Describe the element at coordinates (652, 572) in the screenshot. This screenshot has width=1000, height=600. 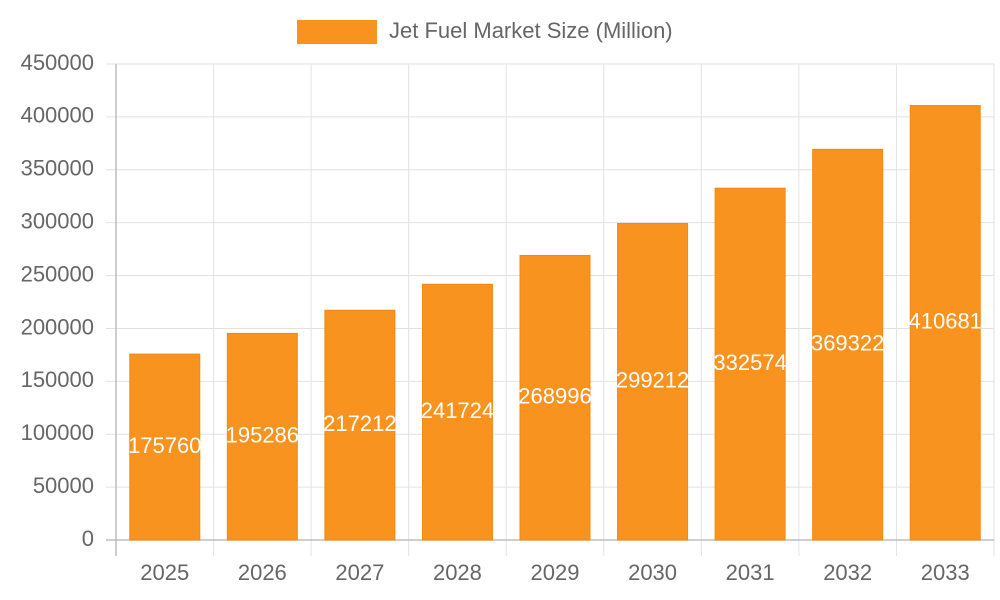
I see `x-tick-label: 2030` at that location.